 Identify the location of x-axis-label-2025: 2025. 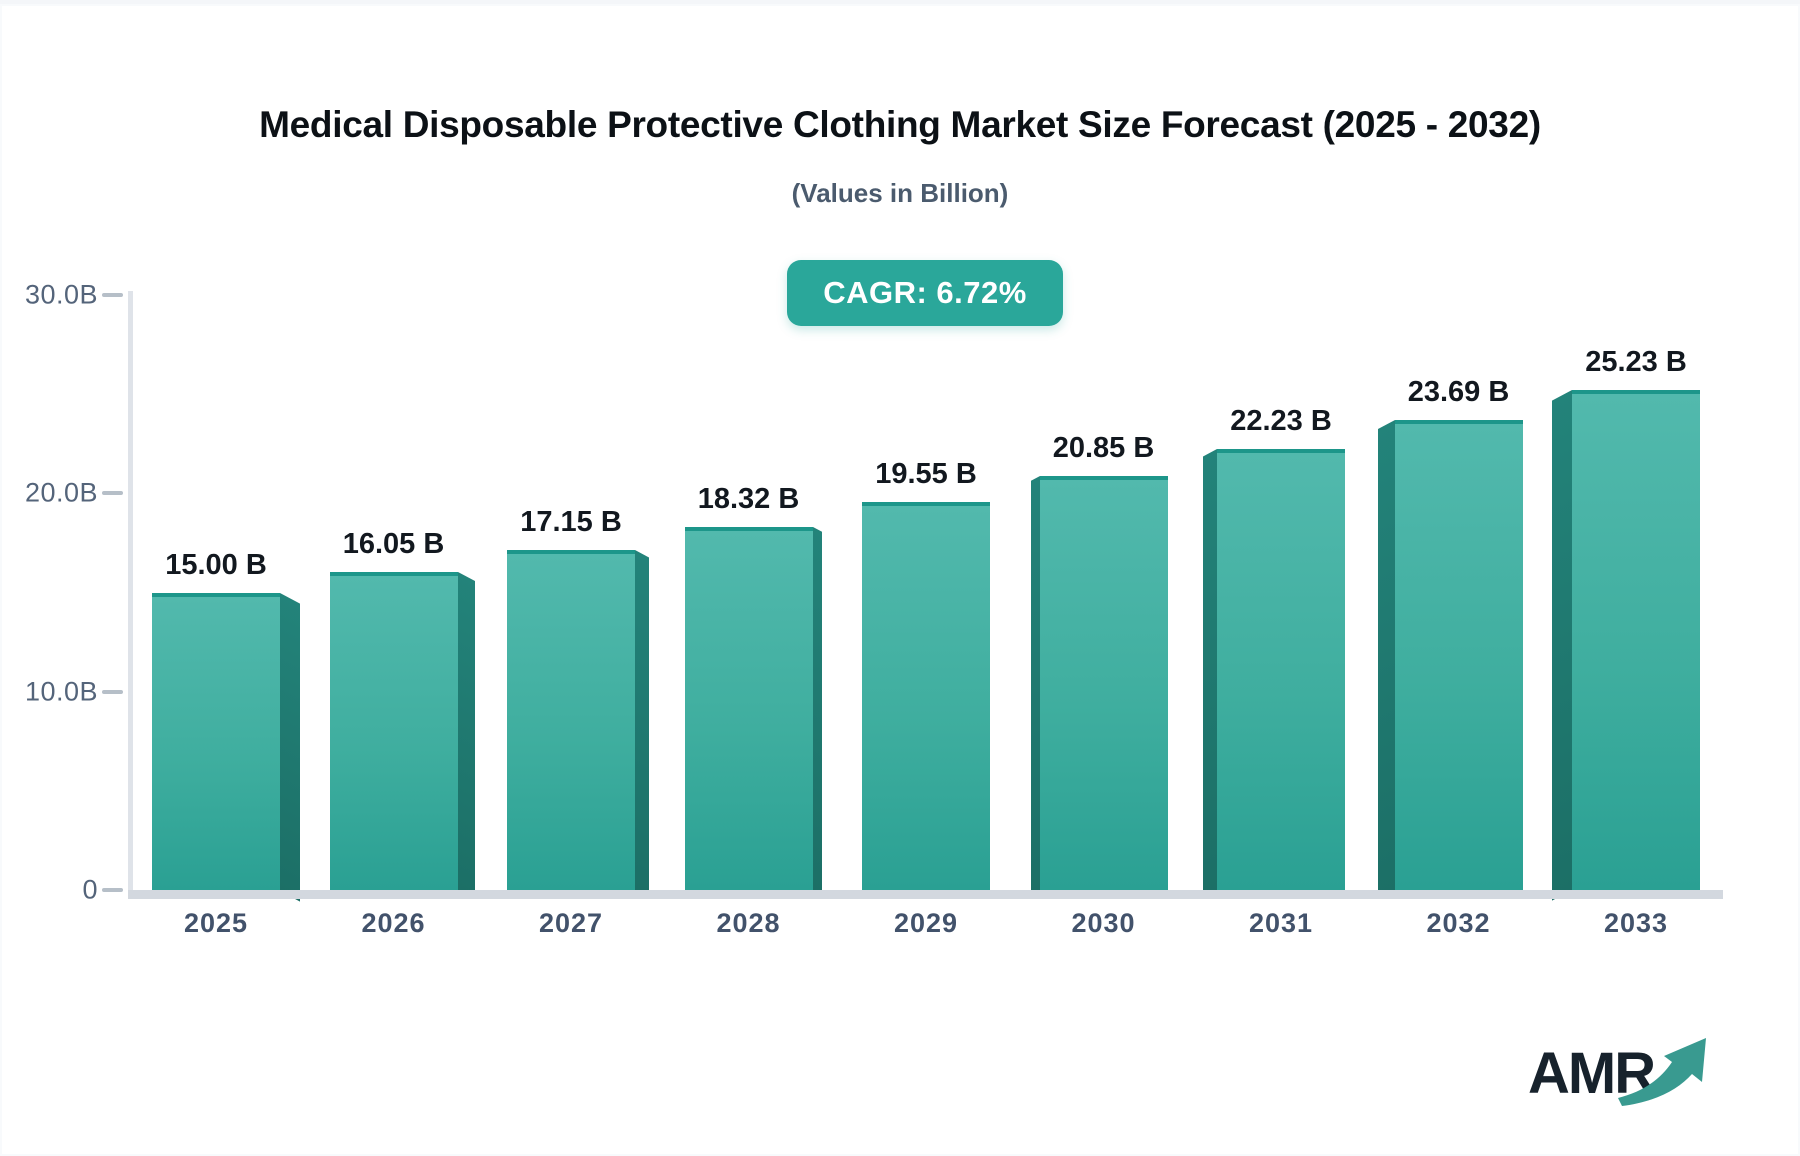
(216, 923).